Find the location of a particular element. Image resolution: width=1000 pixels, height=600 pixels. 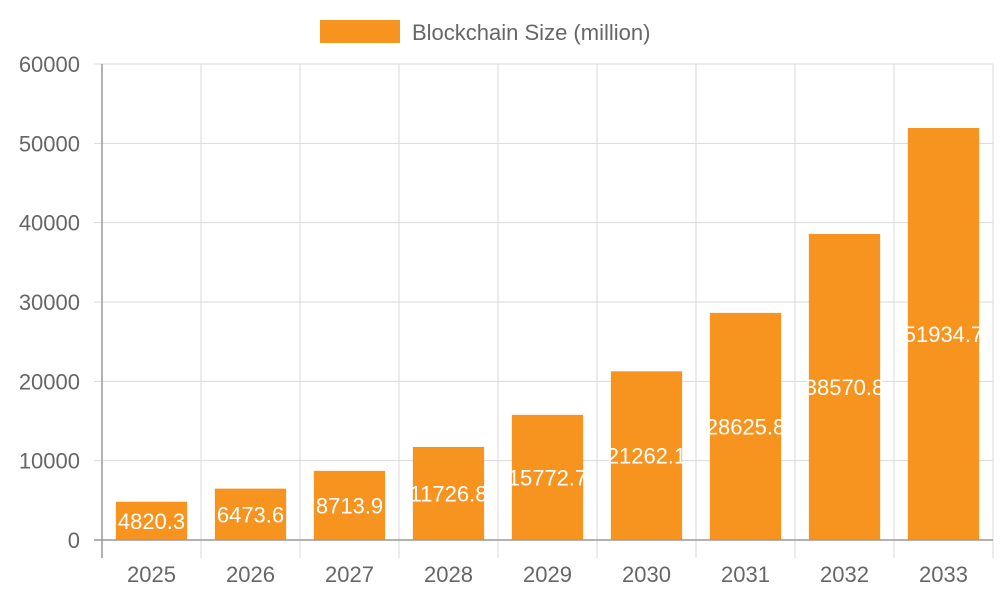

y-tick-label: 40000 is located at coordinates (49, 223).